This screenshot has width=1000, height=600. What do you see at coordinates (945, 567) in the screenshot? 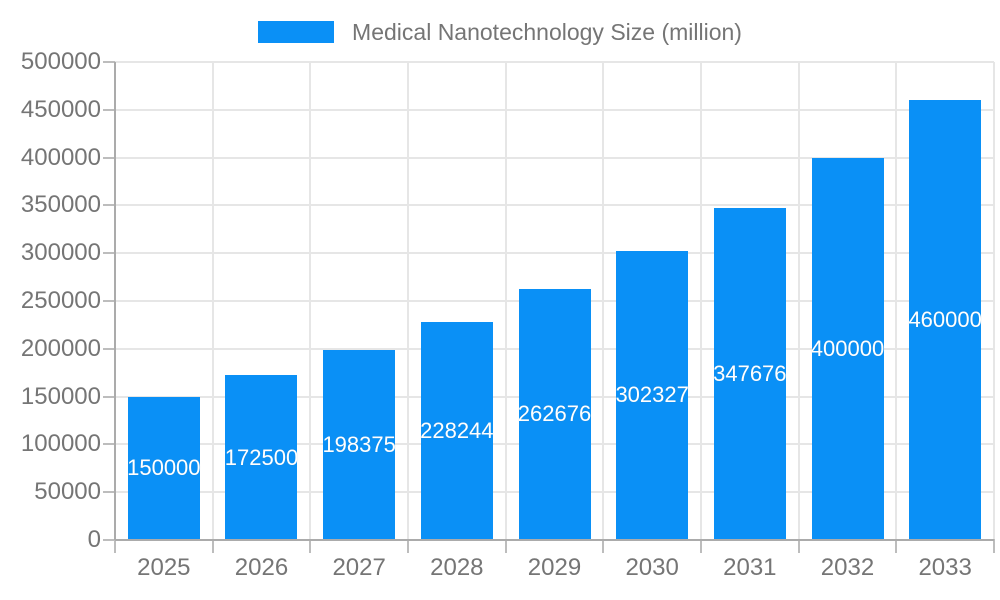
I see `x-axis-tick-label: 2033` at bounding box center [945, 567].